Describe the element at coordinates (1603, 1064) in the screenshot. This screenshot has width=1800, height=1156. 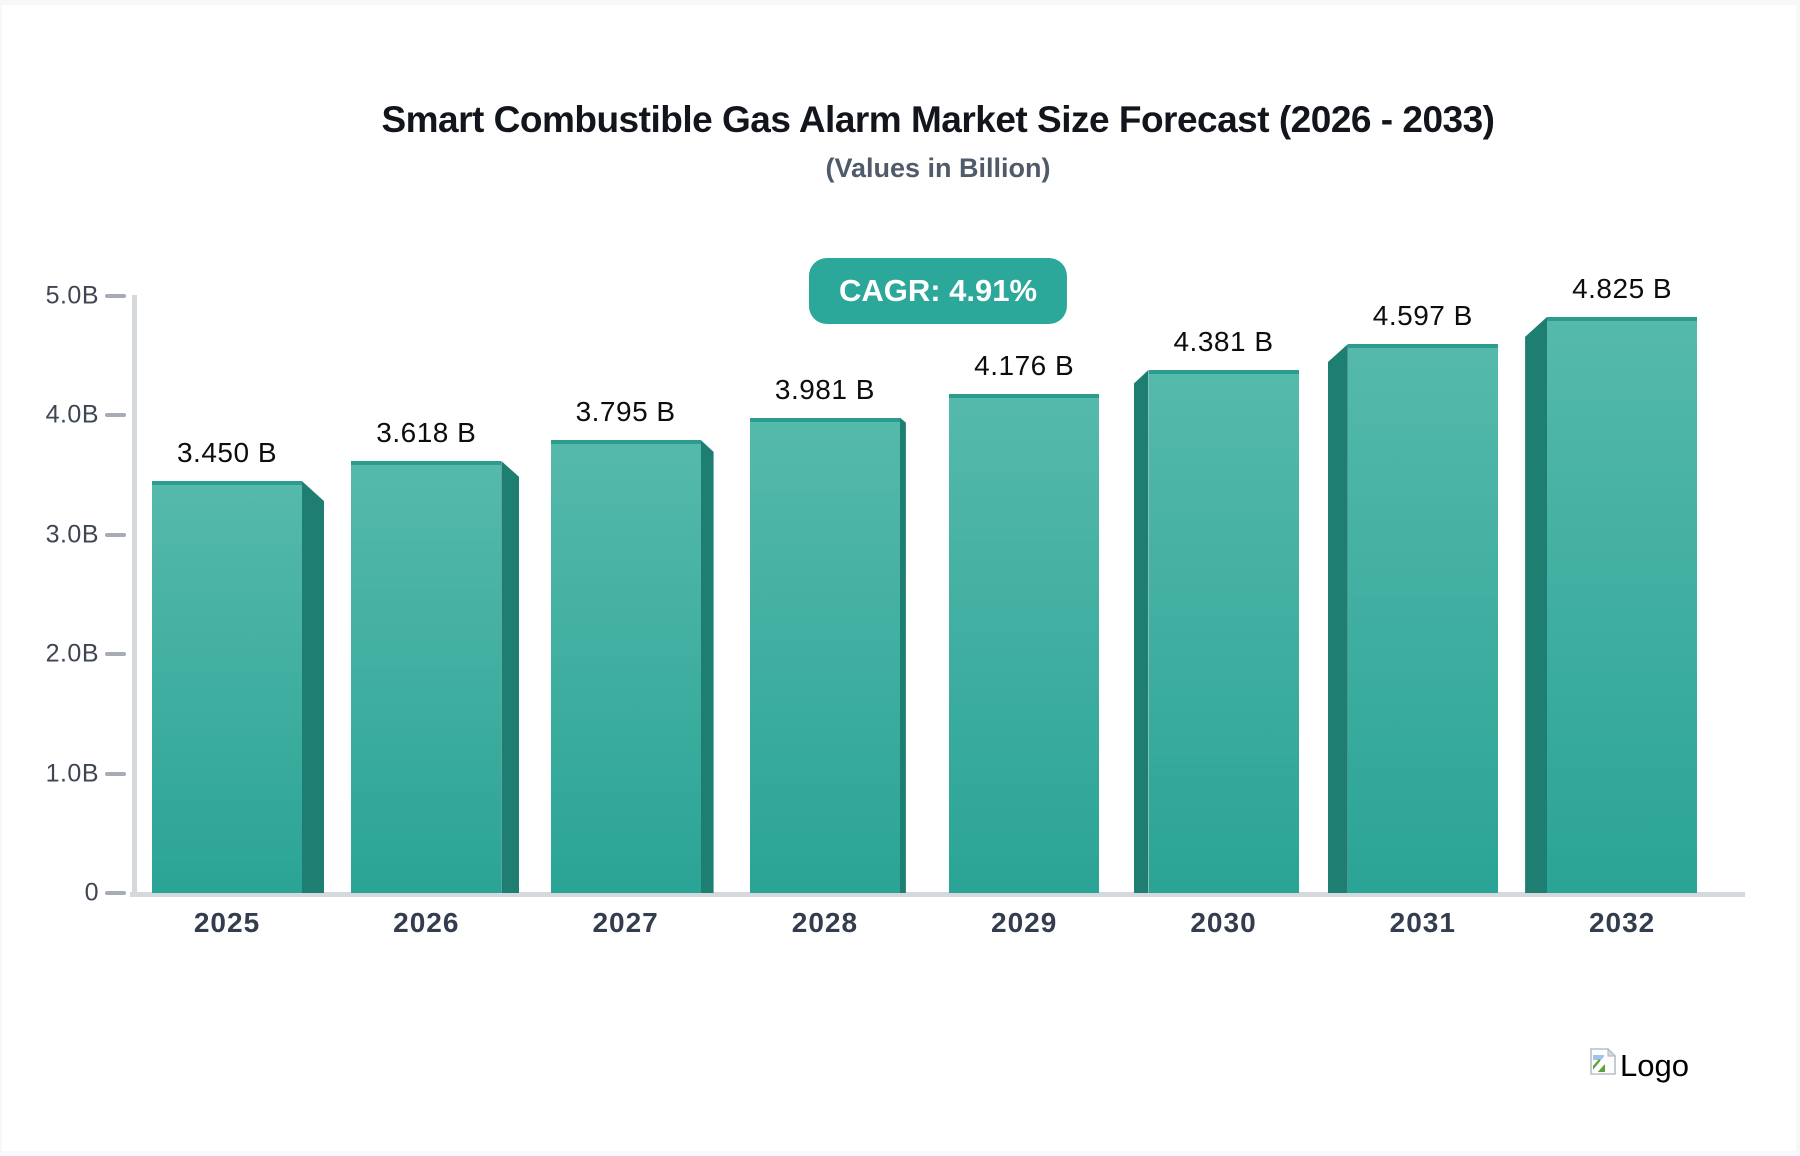
I see `broken-image-icon` at that location.